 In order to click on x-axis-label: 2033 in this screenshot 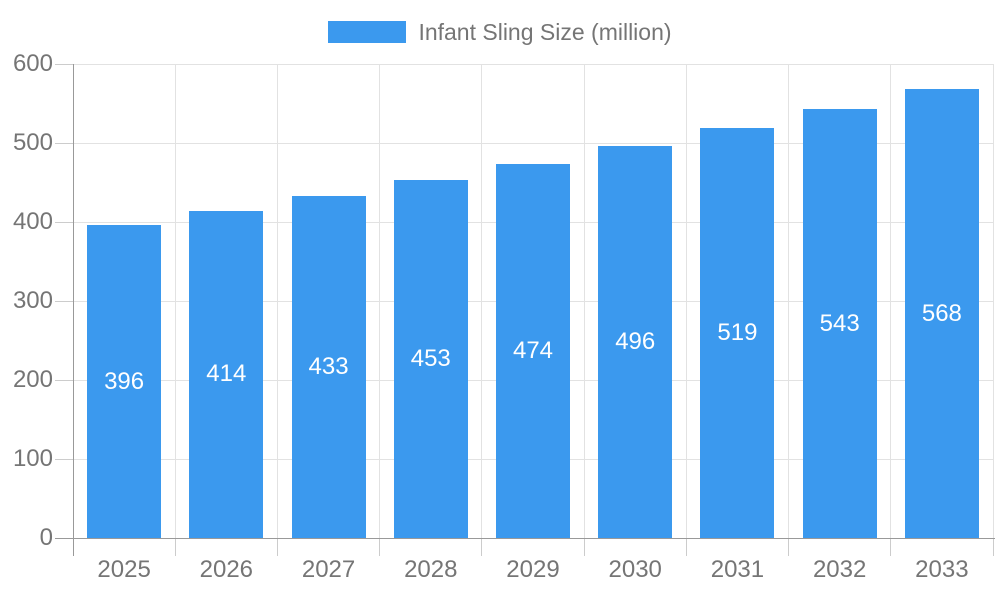, I will do `click(942, 569)`.